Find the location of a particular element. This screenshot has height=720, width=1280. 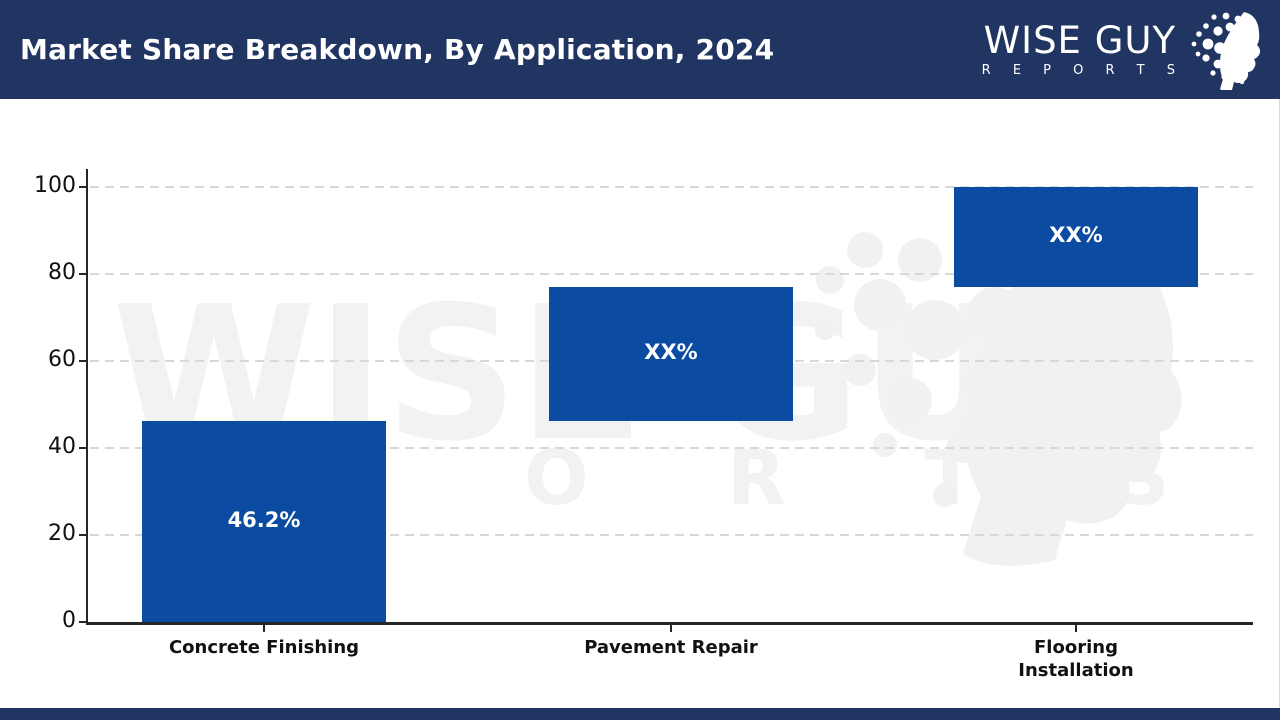

watermark-head-dots-icon is located at coordinates (998, 399).